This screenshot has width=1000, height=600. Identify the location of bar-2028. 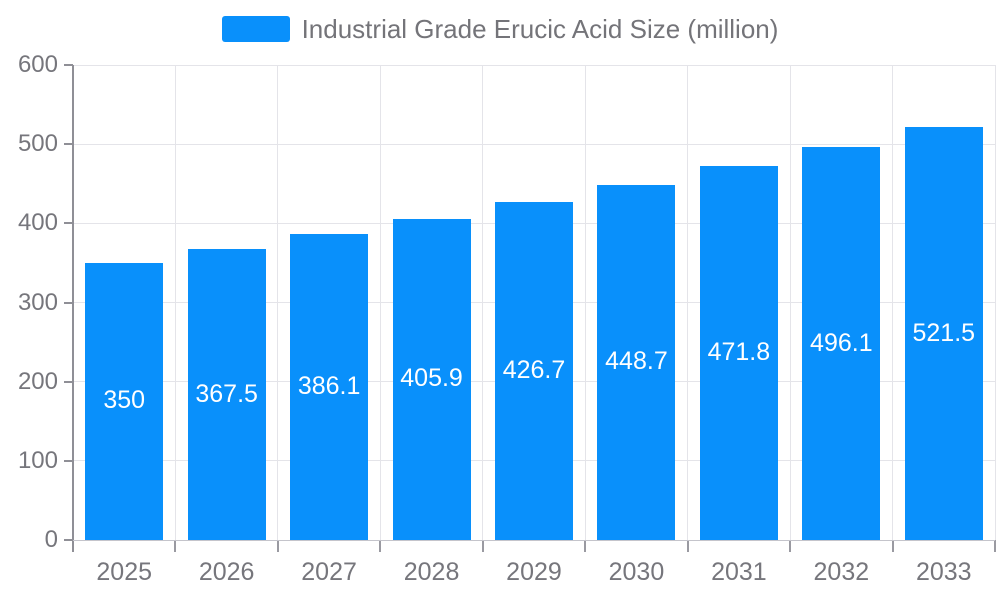
(431, 379).